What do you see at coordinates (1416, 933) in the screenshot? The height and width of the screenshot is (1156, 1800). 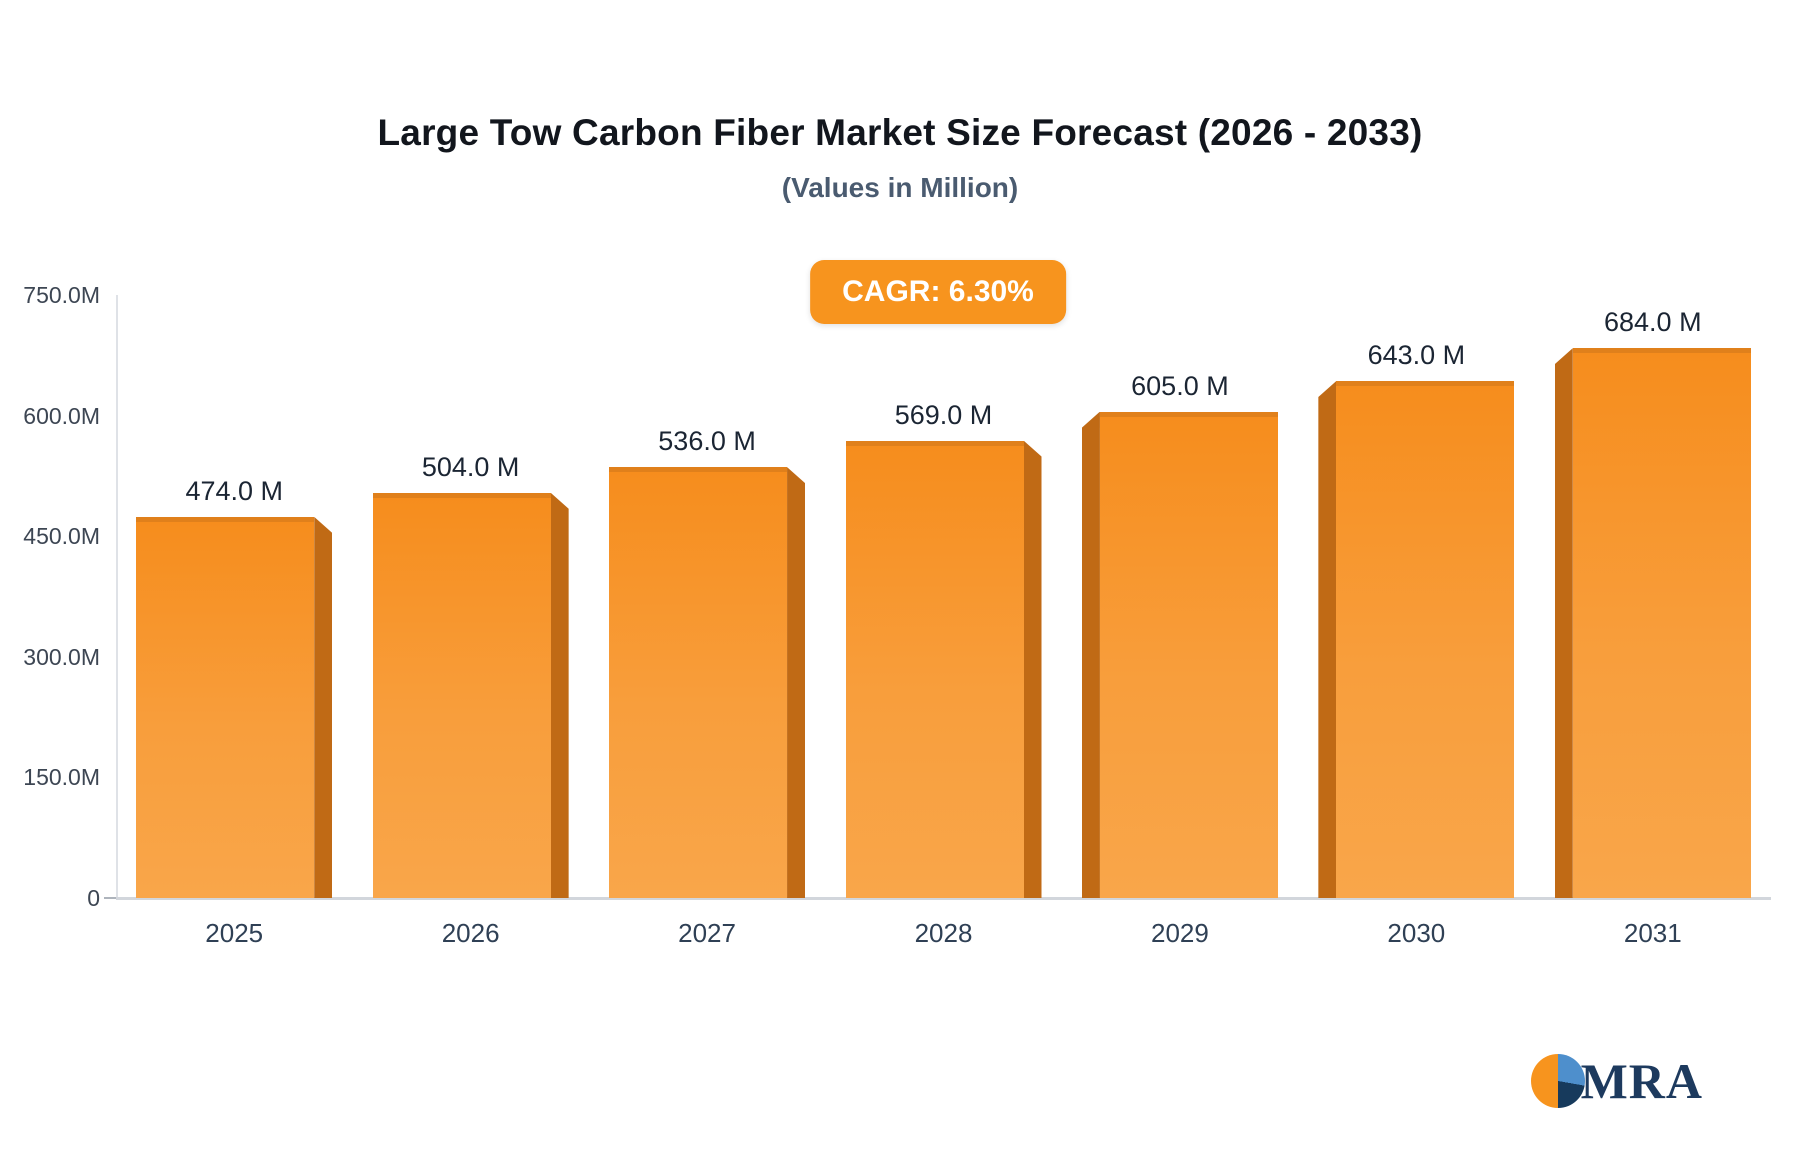 I see `x-axis-label: 2030` at bounding box center [1416, 933].